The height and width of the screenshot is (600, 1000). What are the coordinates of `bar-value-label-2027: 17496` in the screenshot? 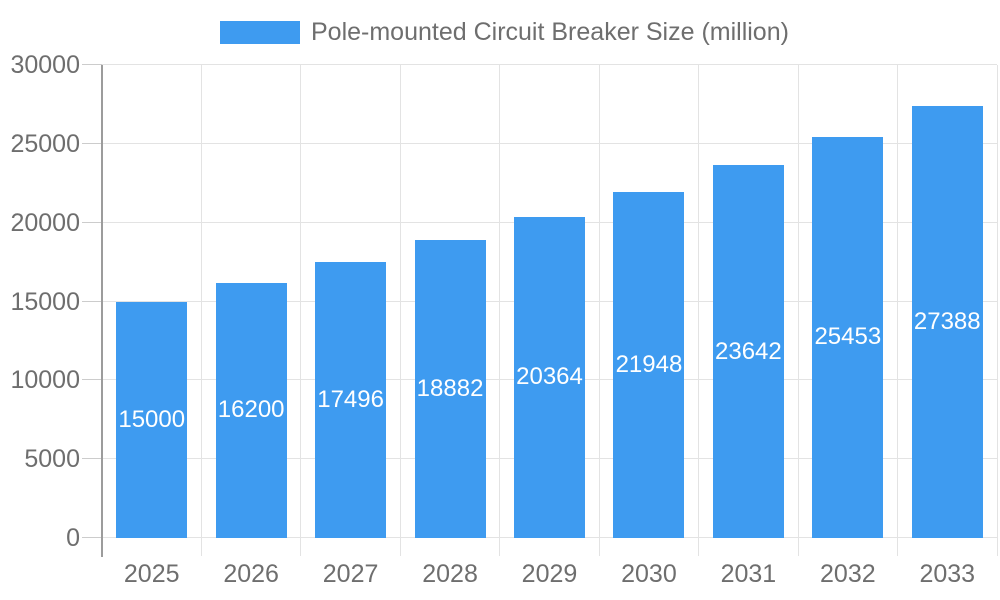 It's located at (350, 400).